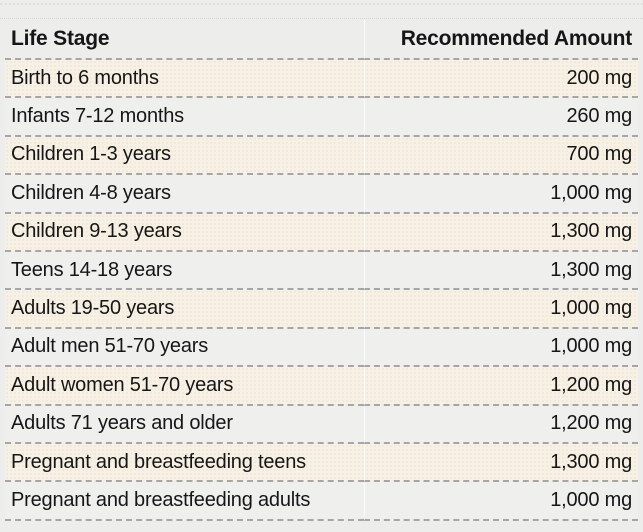 The image size is (643, 532). I want to click on life-stage-cell: Pregnant and breastfeeding teens, so click(184, 463).